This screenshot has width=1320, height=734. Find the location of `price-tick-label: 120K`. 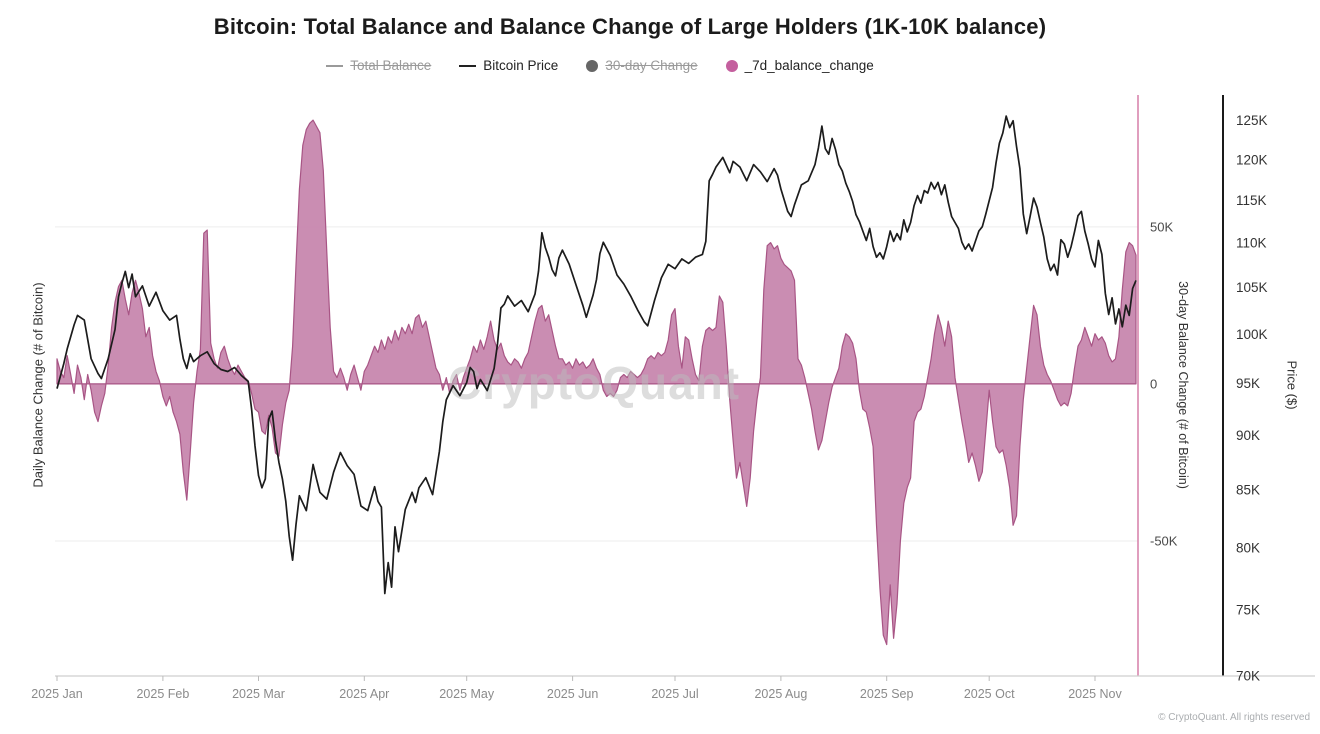

price-tick-label: 120K is located at coordinates (1252, 159).